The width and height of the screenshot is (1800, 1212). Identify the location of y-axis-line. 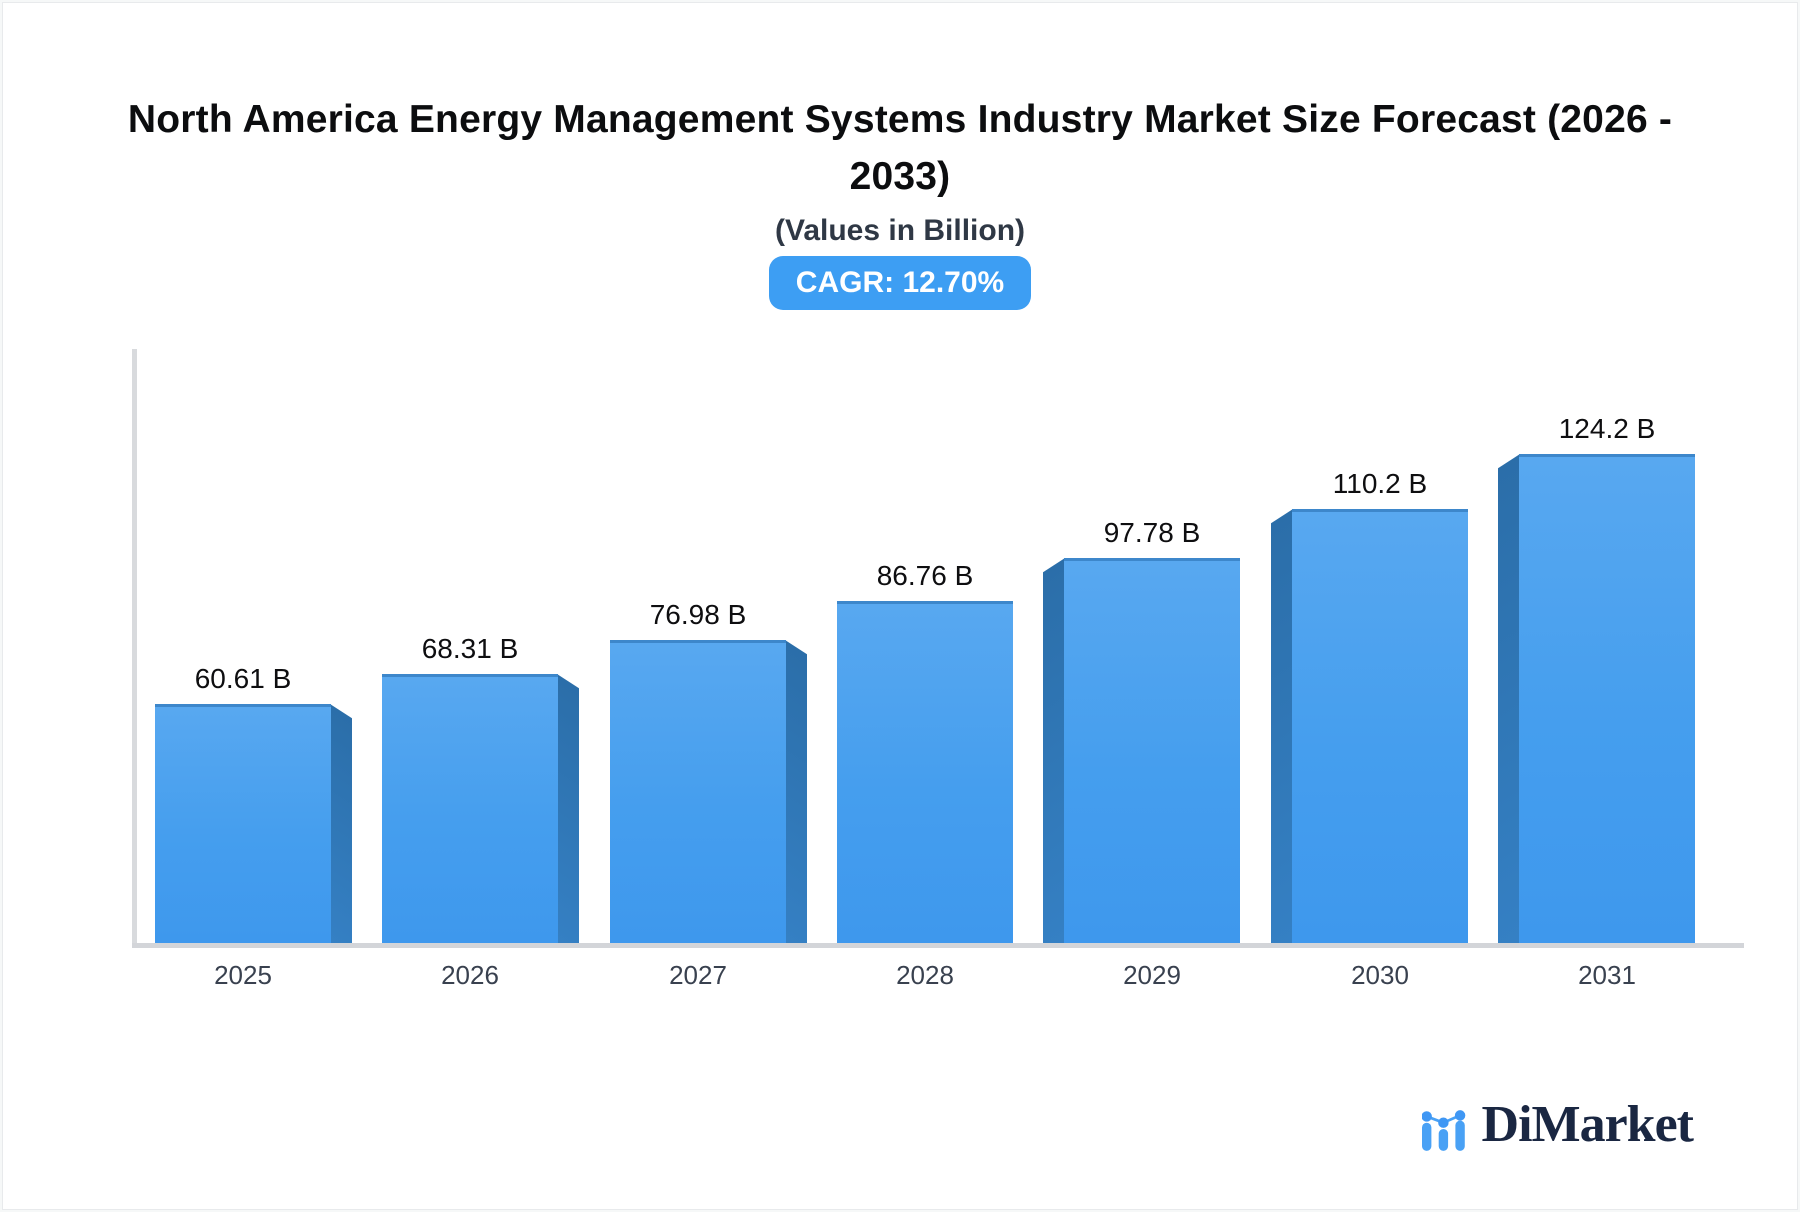
(134, 646).